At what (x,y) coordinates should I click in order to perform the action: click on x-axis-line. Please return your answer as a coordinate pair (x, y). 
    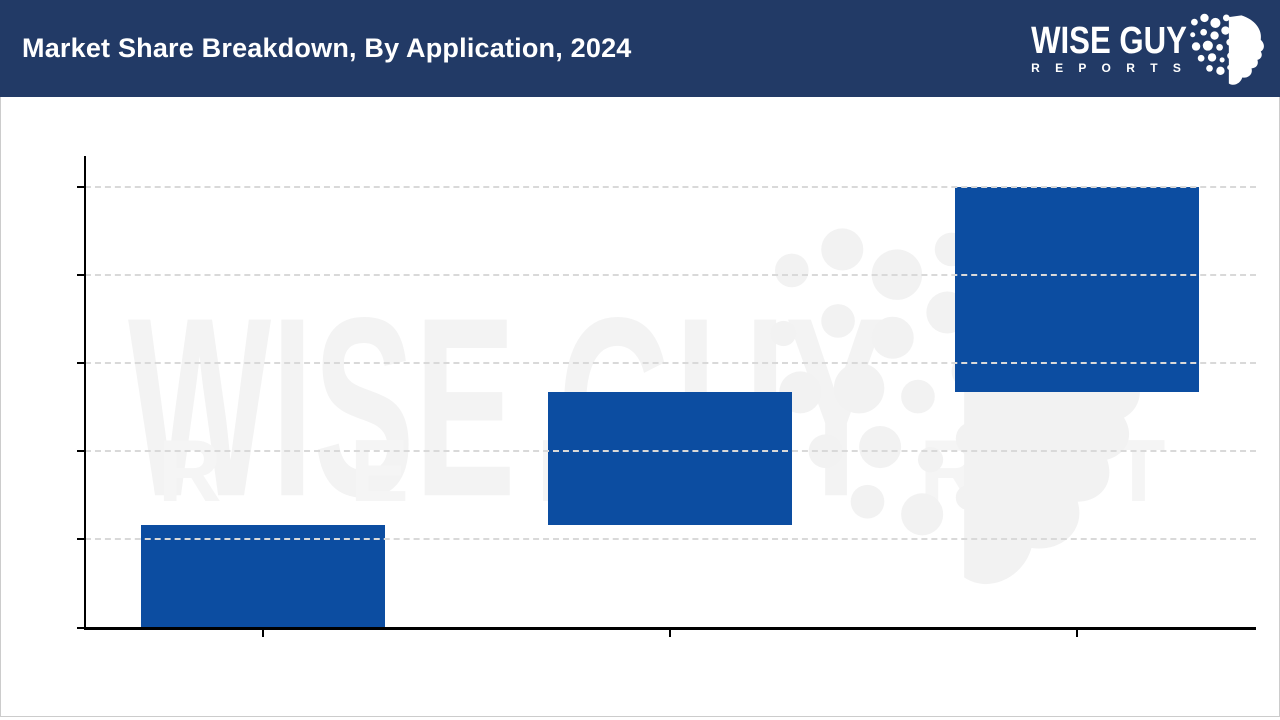
    Looking at the image, I should click on (670, 628).